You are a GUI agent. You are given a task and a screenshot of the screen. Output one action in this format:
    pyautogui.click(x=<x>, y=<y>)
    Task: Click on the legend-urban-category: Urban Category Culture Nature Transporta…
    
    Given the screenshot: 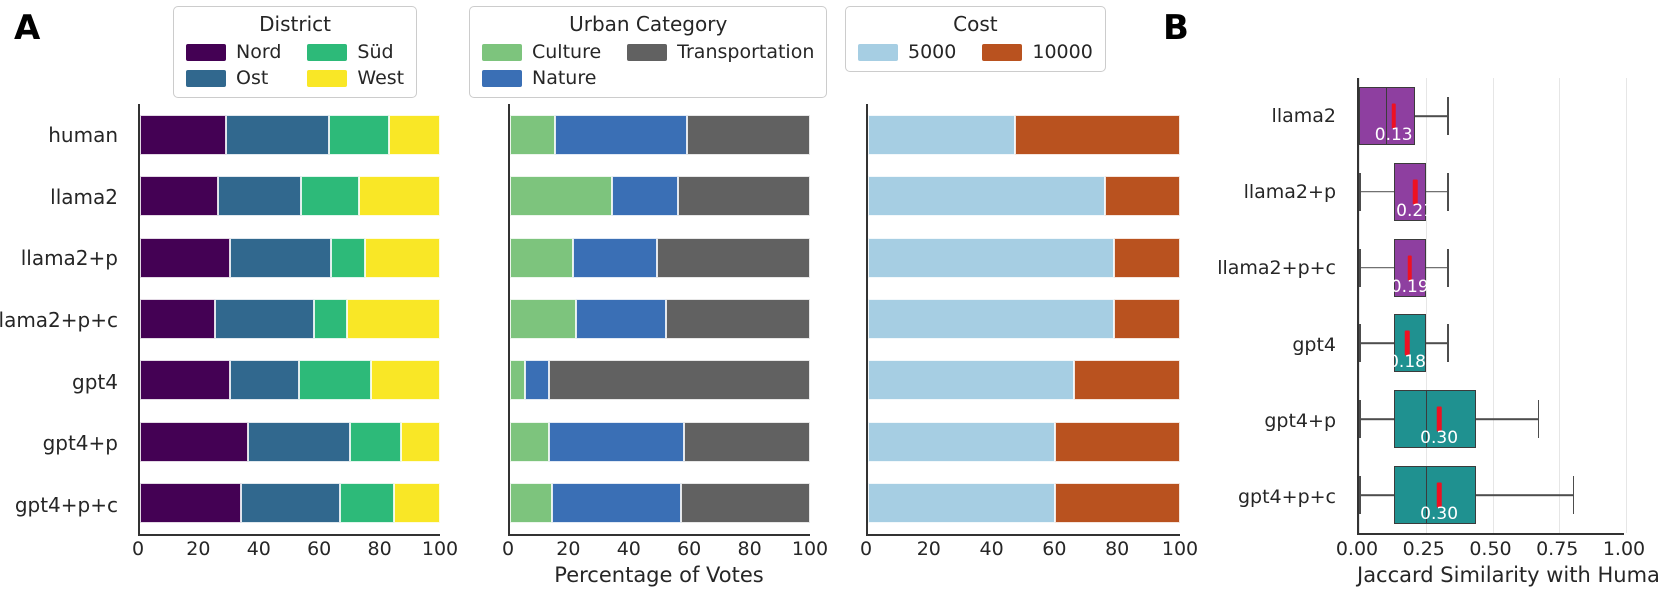 What is the action you would take?
    pyautogui.click(x=648, y=52)
    